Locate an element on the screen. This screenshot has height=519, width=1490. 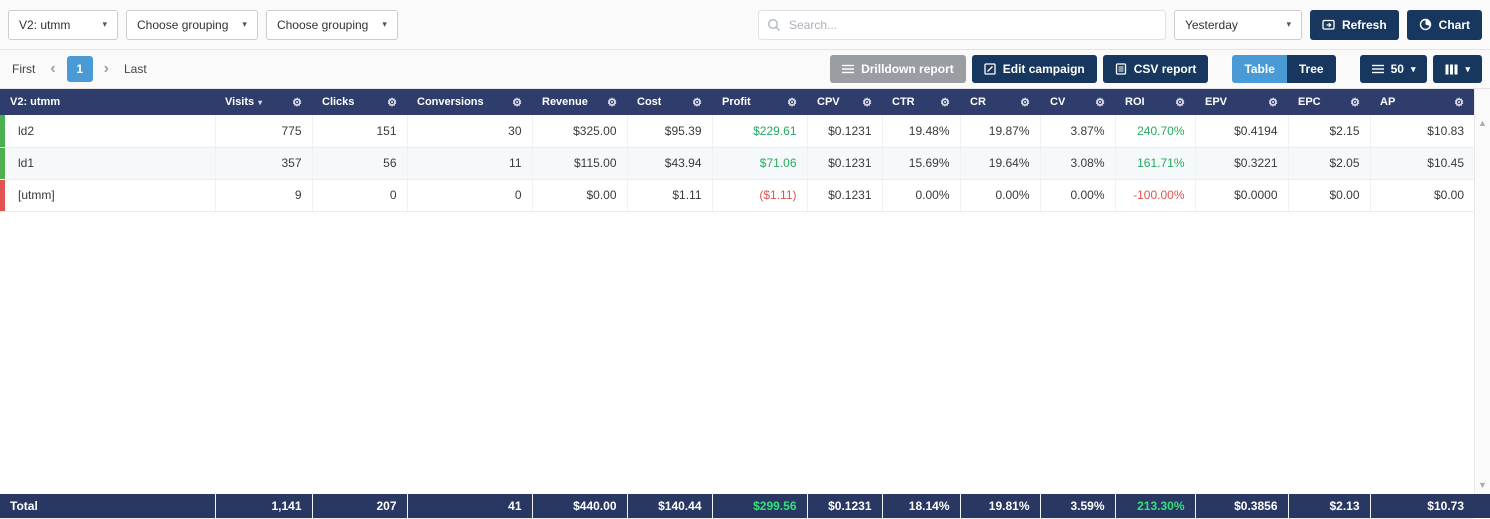
grouping-select-2: Choose grouping ▾ is located at coordinates (331, 24).